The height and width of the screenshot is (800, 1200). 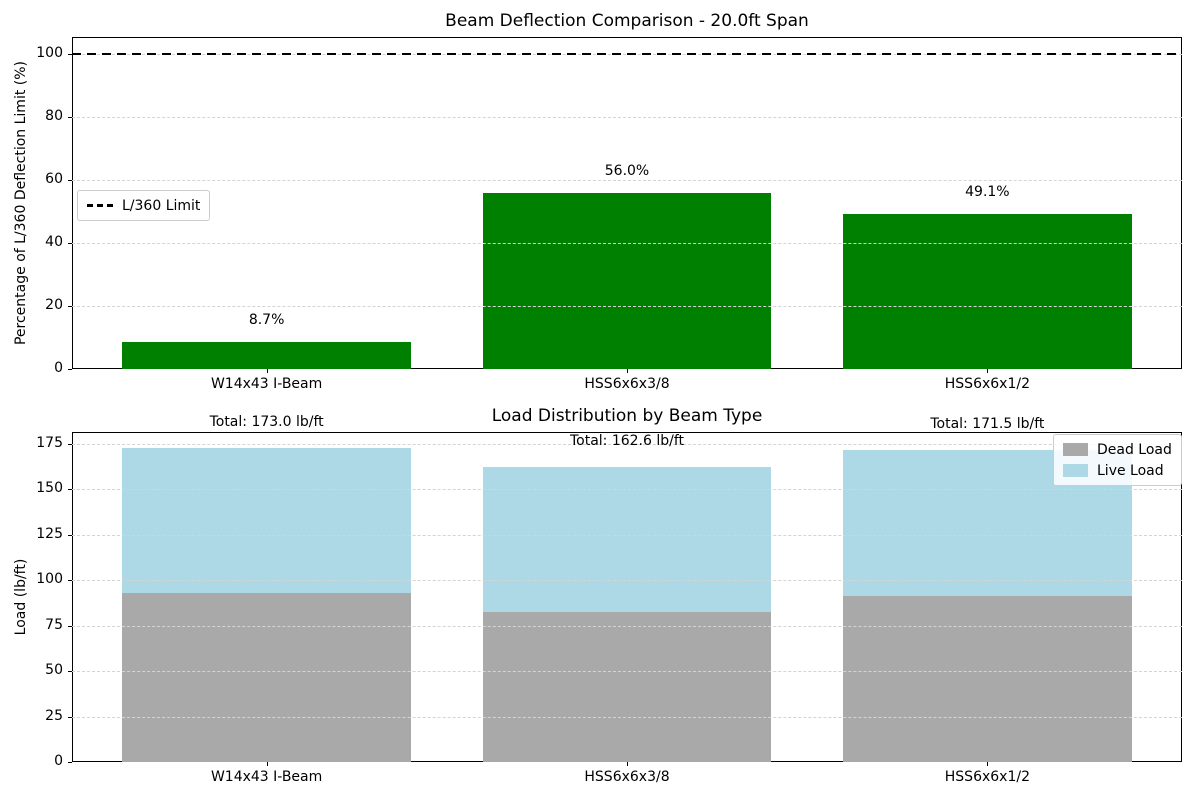 What do you see at coordinates (1134, 449) in the screenshot?
I see `legend-label: Dead Load` at bounding box center [1134, 449].